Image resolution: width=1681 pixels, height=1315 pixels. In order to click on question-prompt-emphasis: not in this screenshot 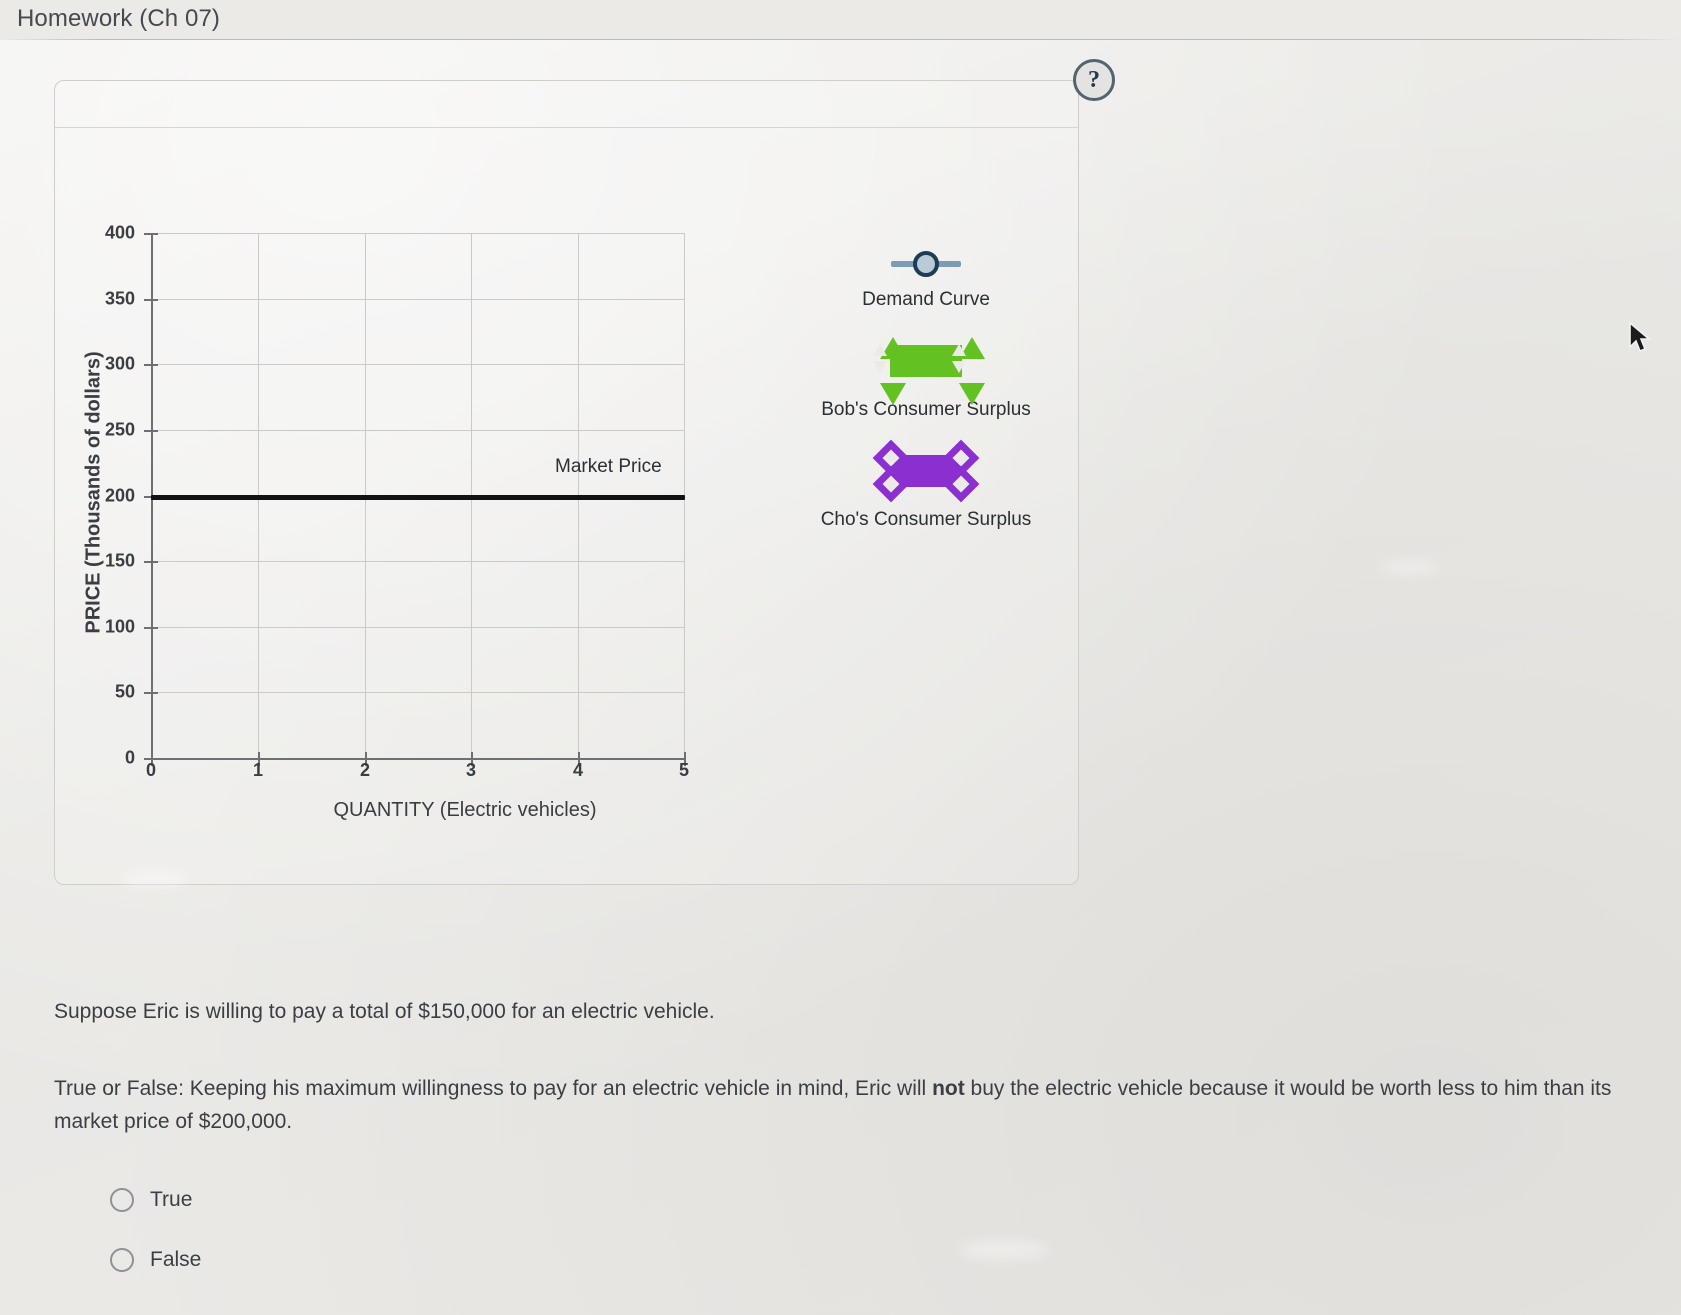, I will do `click(948, 1088)`.